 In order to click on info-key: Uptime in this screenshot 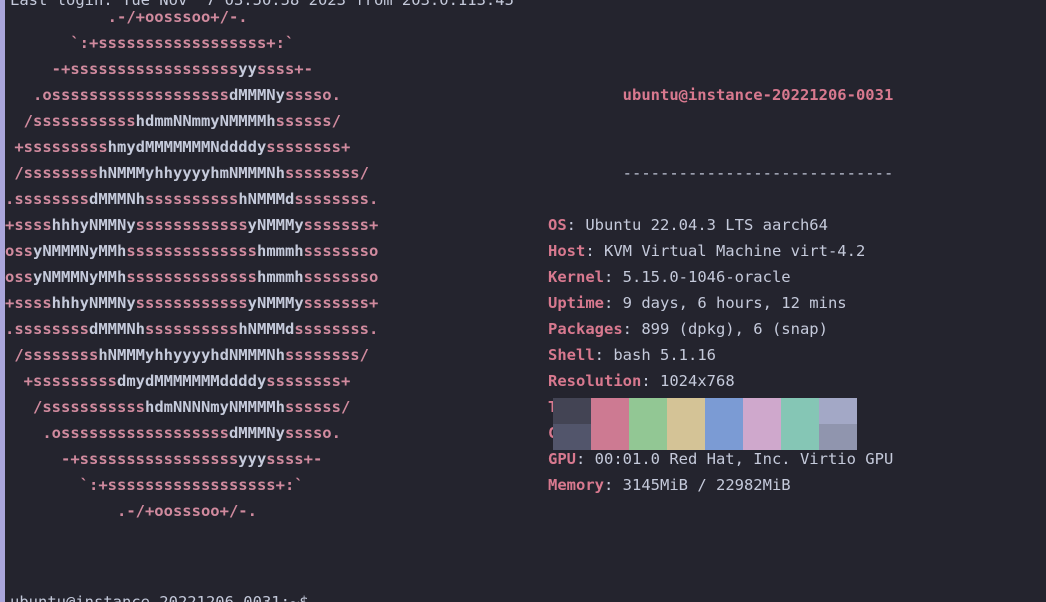, I will do `click(576, 303)`.